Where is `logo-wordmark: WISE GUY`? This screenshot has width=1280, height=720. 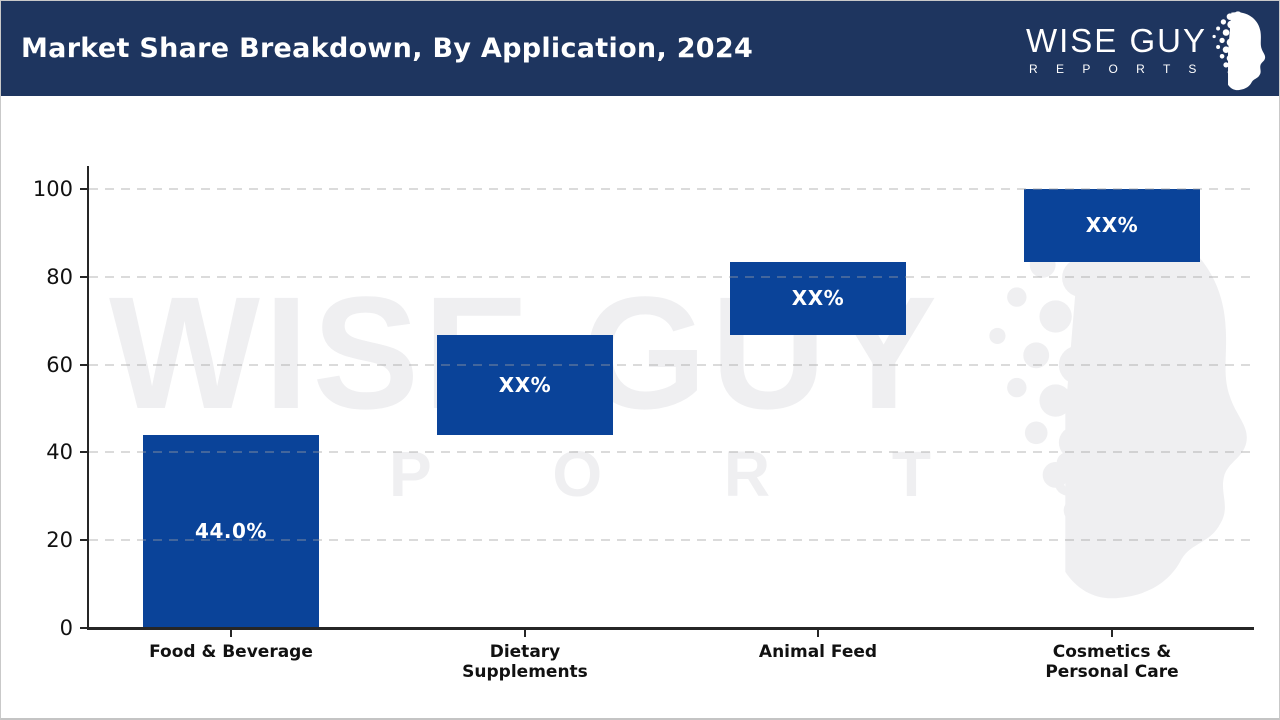 logo-wordmark: WISE GUY is located at coordinates (1116, 40).